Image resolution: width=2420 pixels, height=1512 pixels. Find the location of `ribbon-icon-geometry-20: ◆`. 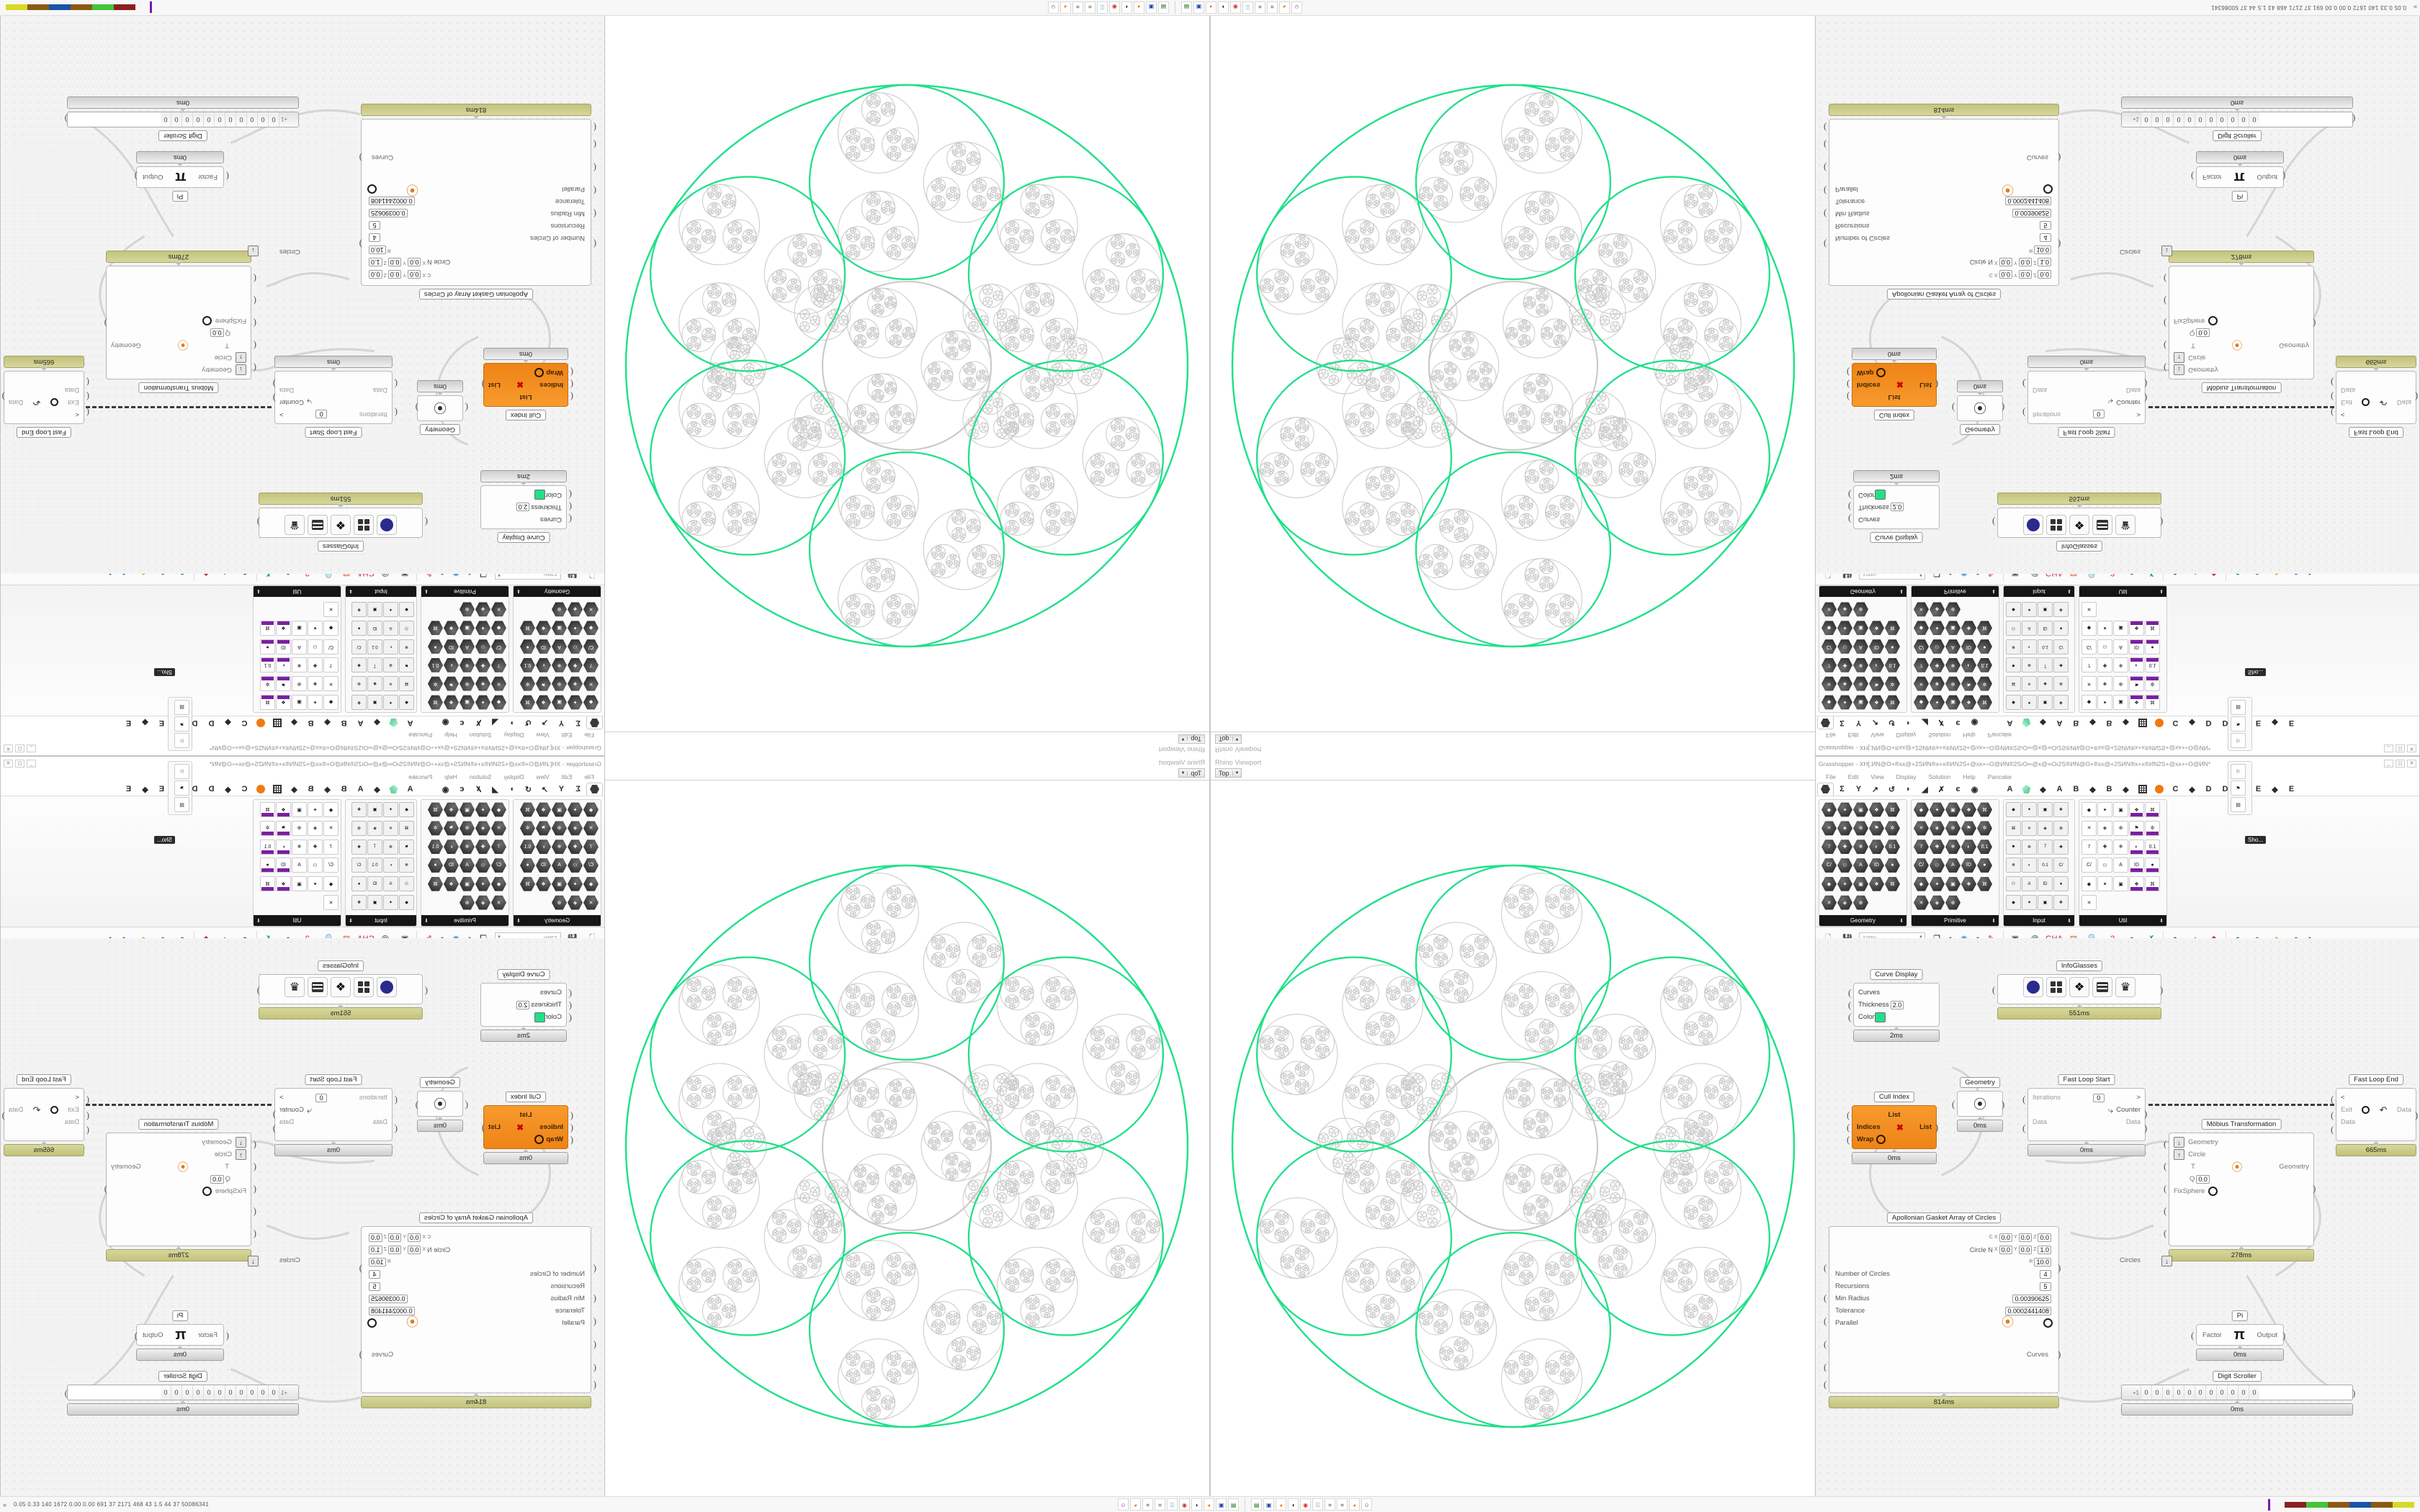

ribbon-icon-geometry-20: ◆ is located at coordinates (591, 628).